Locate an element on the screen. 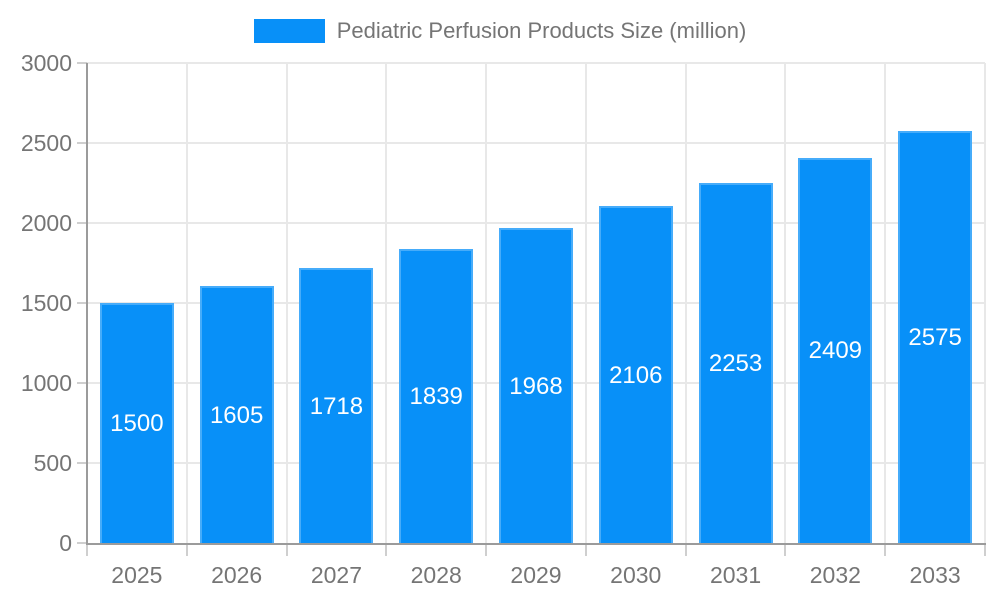 The height and width of the screenshot is (600, 1000). bar-2025: 1500 is located at coordinates (136, 423).